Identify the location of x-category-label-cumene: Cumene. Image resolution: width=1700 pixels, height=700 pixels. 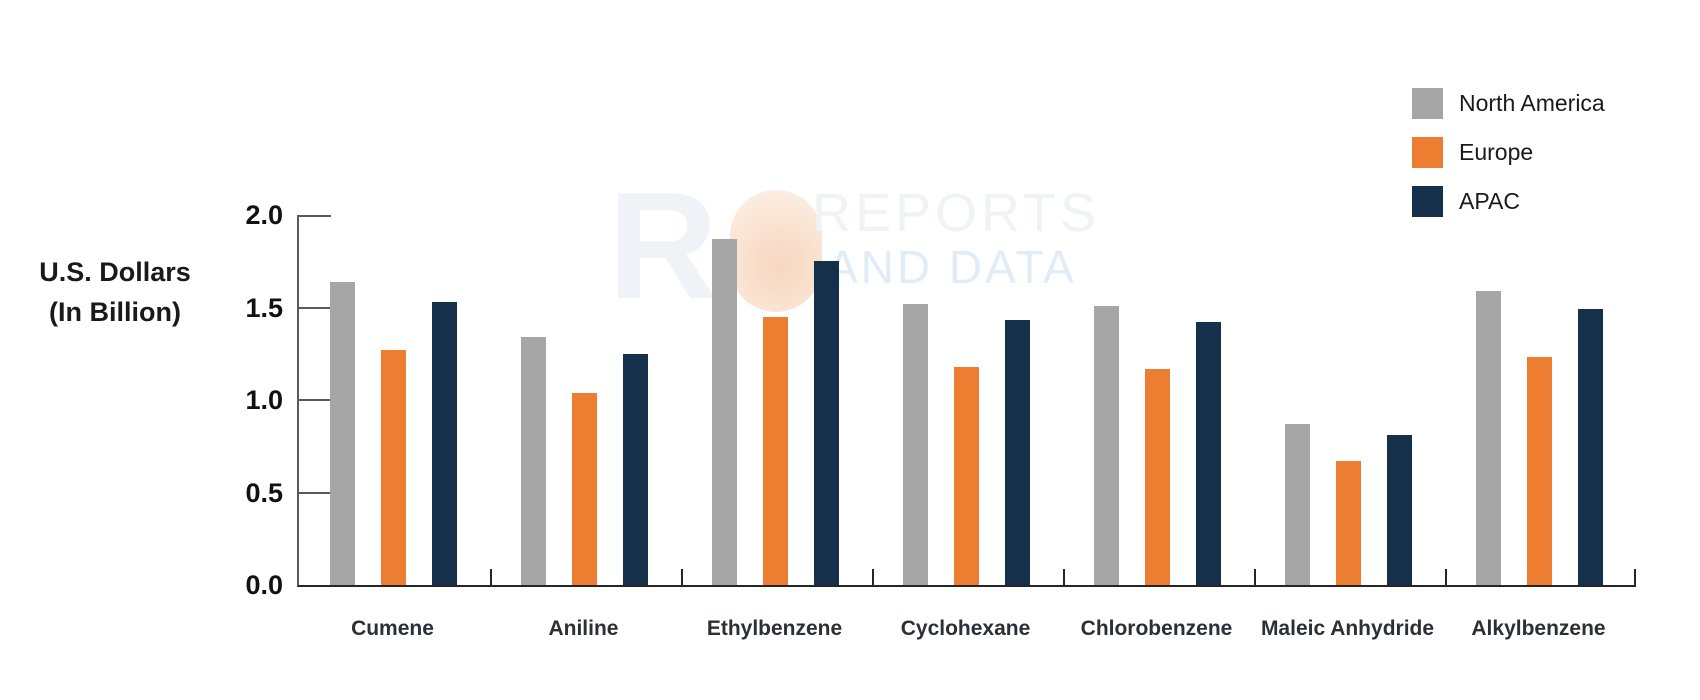
(392, 628).